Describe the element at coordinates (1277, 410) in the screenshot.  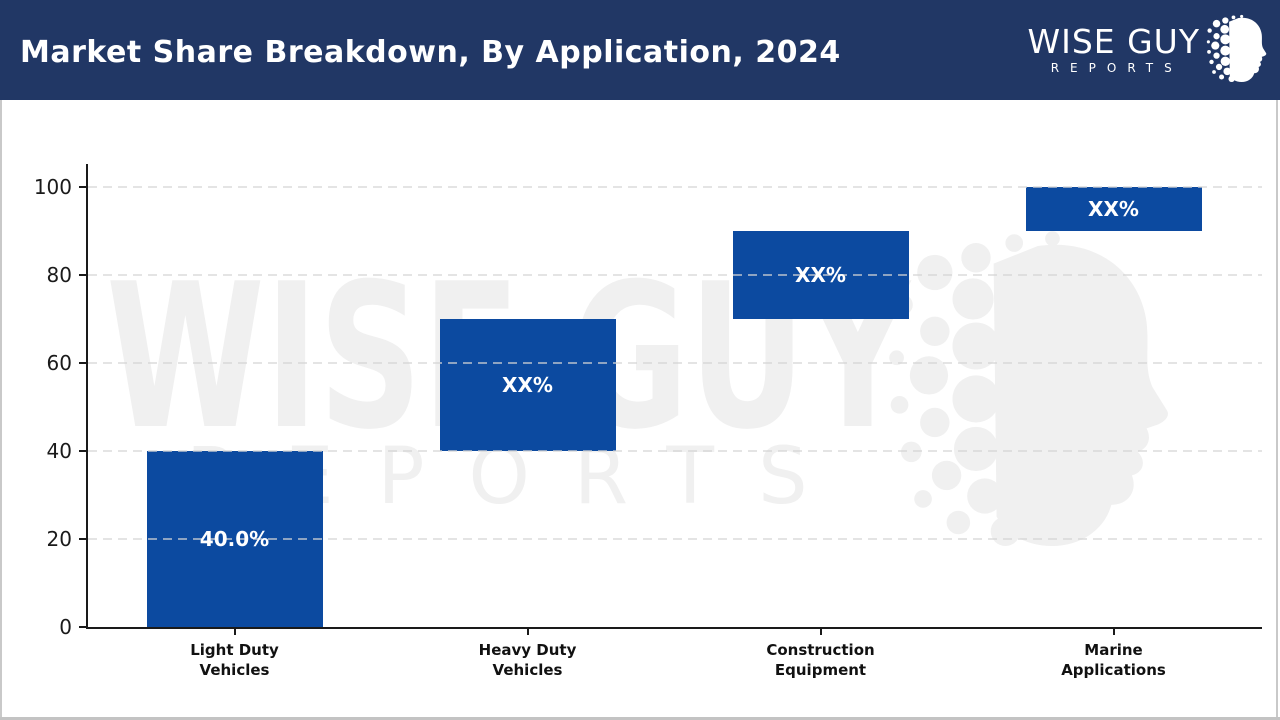
I see `page-border-right` at that location.